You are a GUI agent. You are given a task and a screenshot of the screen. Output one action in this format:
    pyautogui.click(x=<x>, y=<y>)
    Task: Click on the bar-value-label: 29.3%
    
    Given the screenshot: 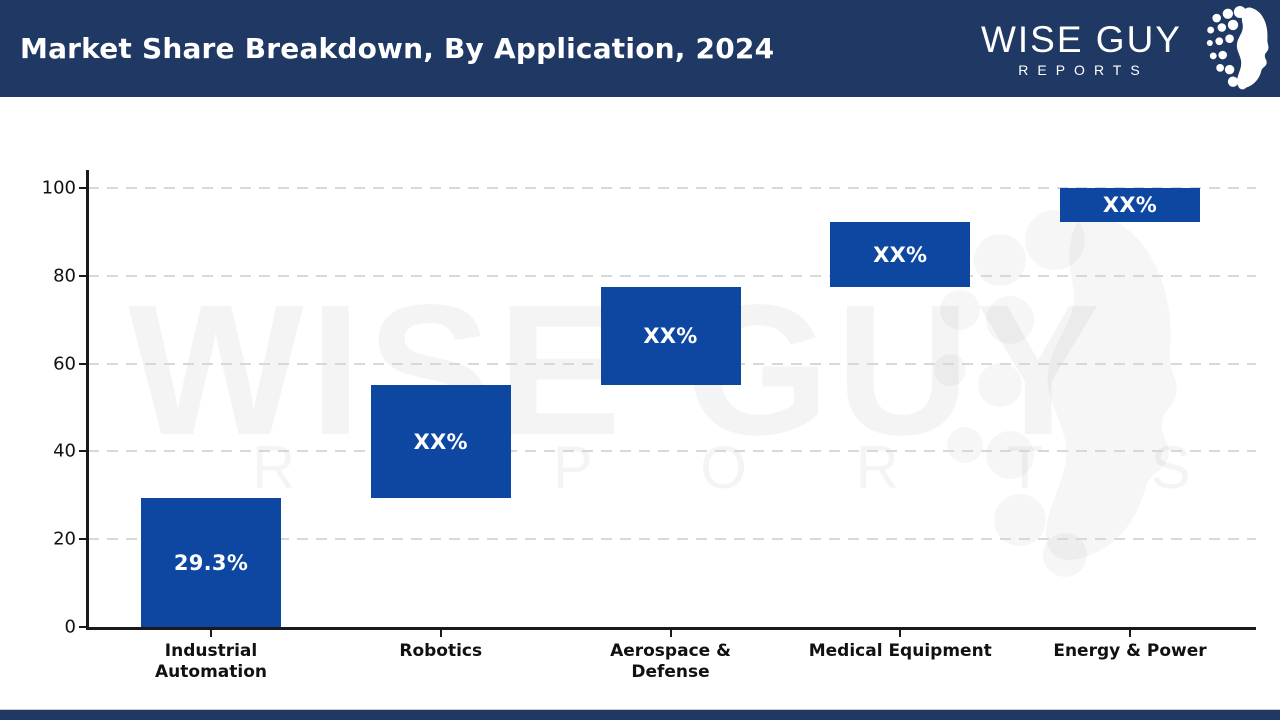 What is the action you would take?
    pyautogui.click(x=211, y=562)
    